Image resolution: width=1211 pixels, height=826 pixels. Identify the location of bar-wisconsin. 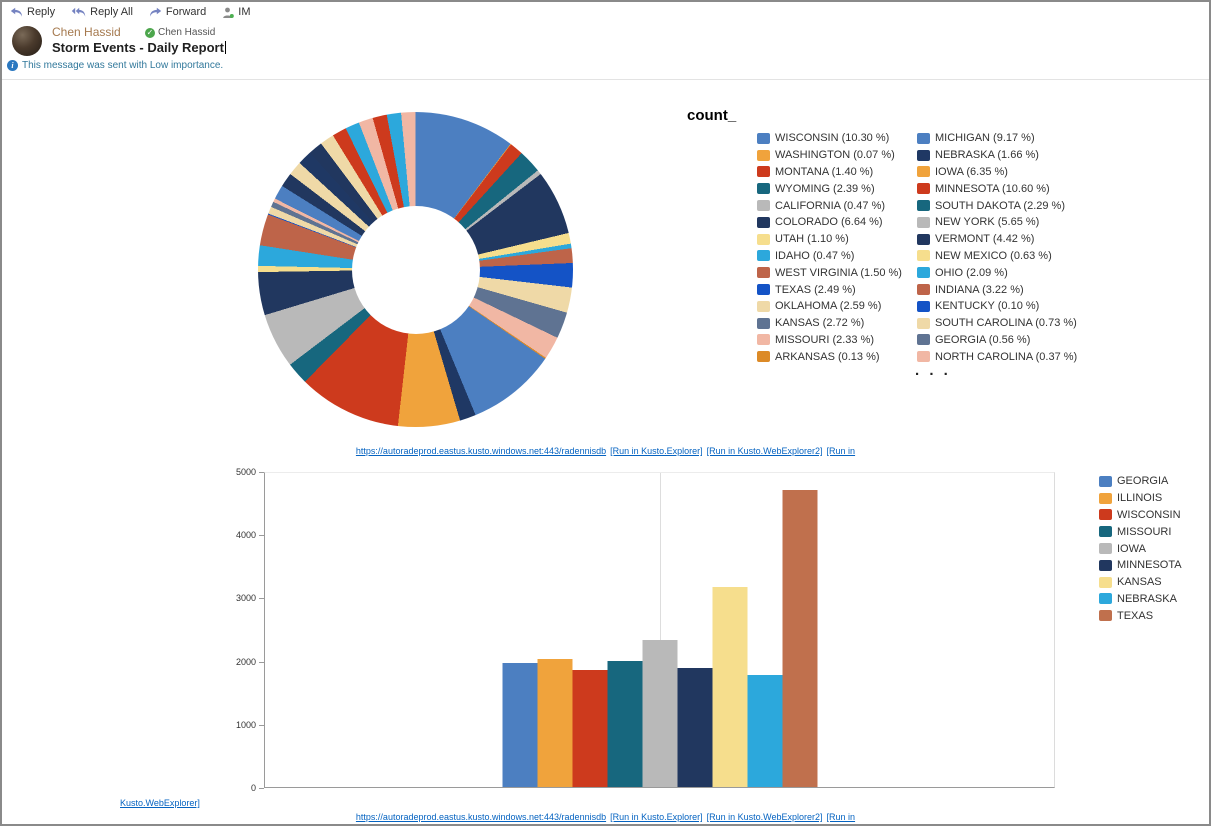
(589, 728).